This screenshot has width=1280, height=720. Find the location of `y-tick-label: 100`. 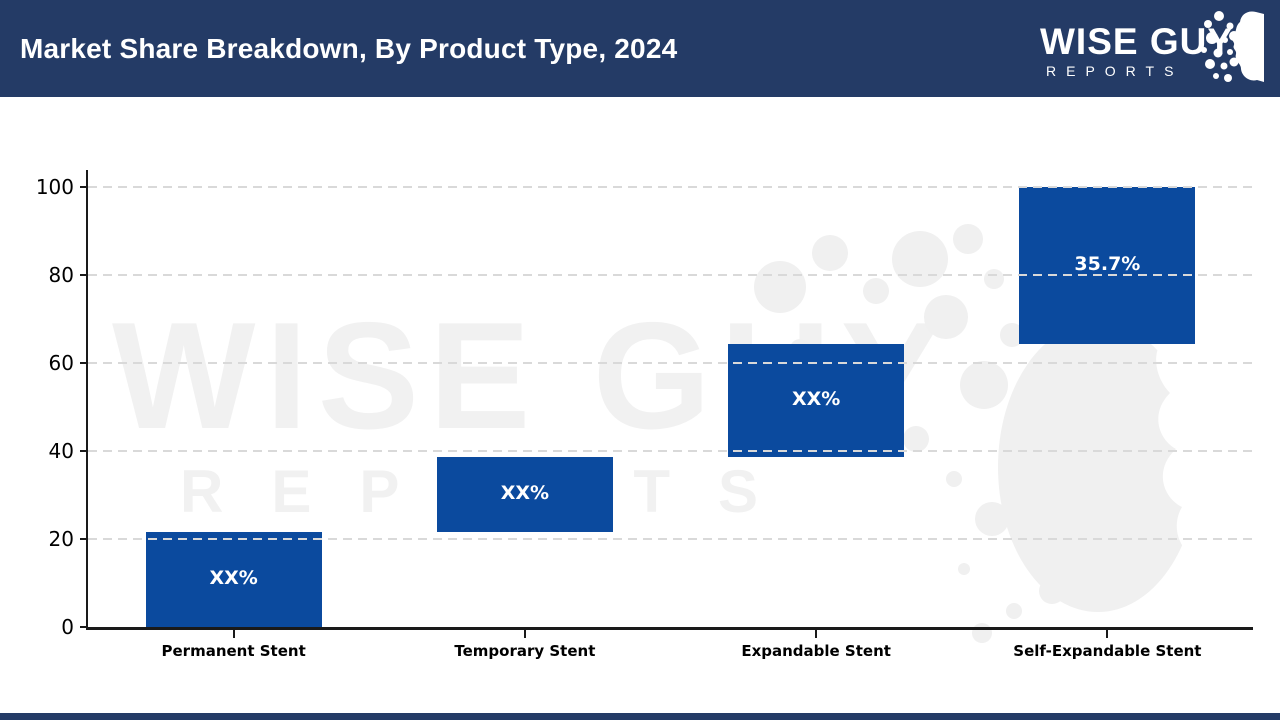

y-tick-label: 100 is located at coordinates (54, 187).